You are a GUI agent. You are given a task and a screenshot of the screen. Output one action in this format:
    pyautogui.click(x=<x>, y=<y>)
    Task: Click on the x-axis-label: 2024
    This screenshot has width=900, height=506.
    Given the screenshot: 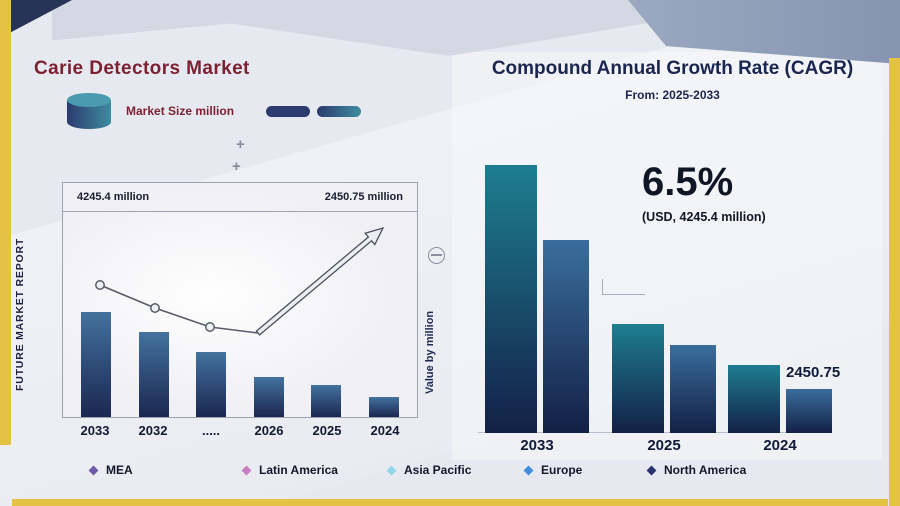 What is the action you would take?
    pyautogui.click(x=385, y=430)
    